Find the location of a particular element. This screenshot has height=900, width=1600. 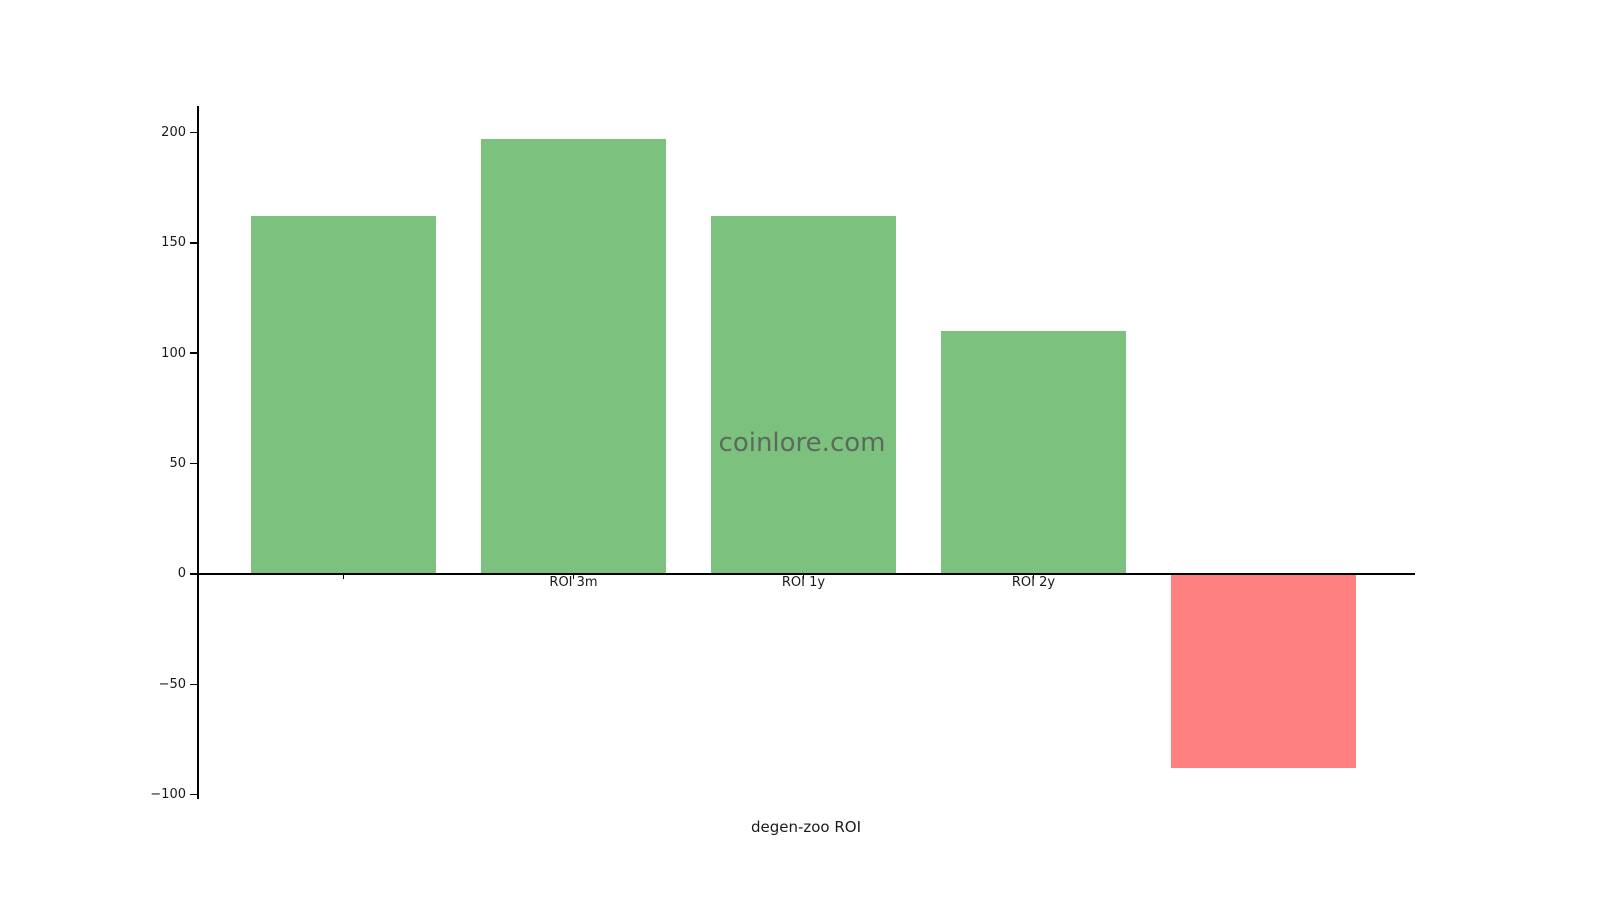

x-axis-title: degen-zoo ROI is located at coordinates (806, 827).